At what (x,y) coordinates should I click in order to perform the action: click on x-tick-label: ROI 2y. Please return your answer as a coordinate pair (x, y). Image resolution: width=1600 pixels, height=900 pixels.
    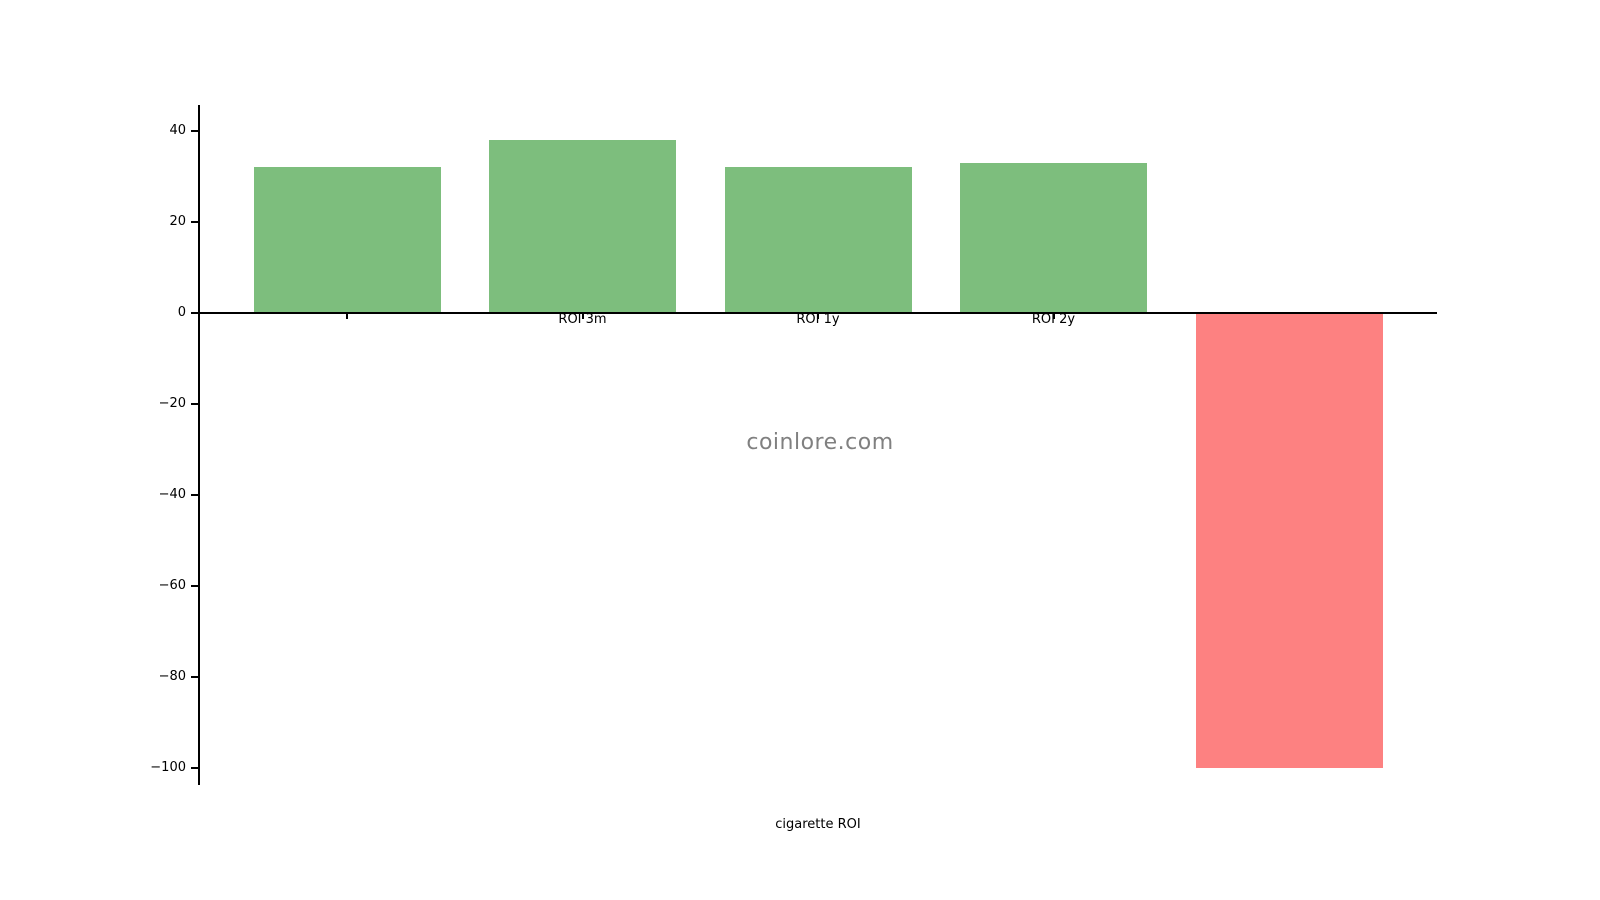
    Looking at the image, I should click on (1053, 319).